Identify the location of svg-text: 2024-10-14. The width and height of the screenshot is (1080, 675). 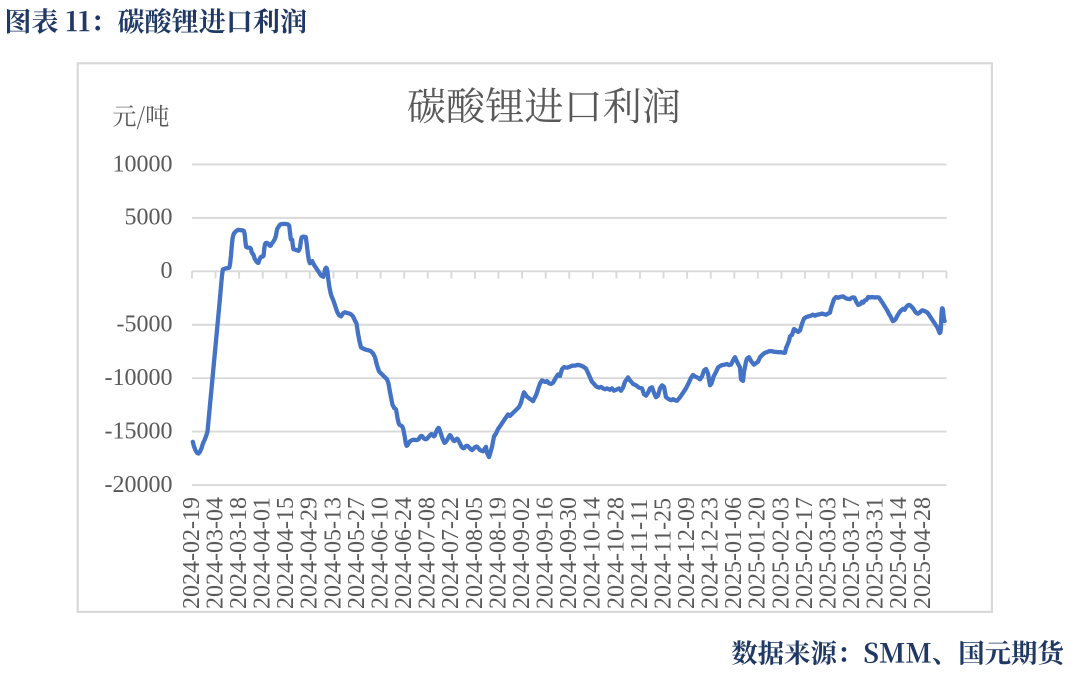
(593, 553).